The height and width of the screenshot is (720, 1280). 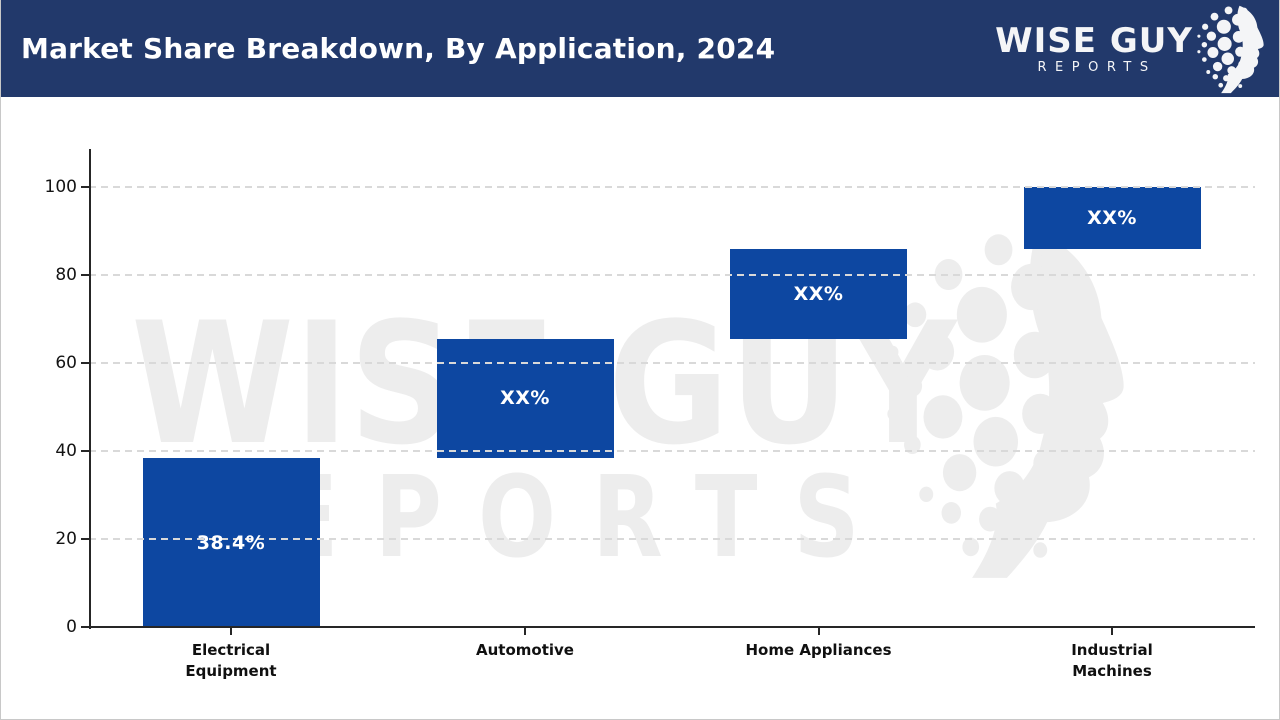 I want to click on bar-electrical-equipment, so click(x=231, y=542).